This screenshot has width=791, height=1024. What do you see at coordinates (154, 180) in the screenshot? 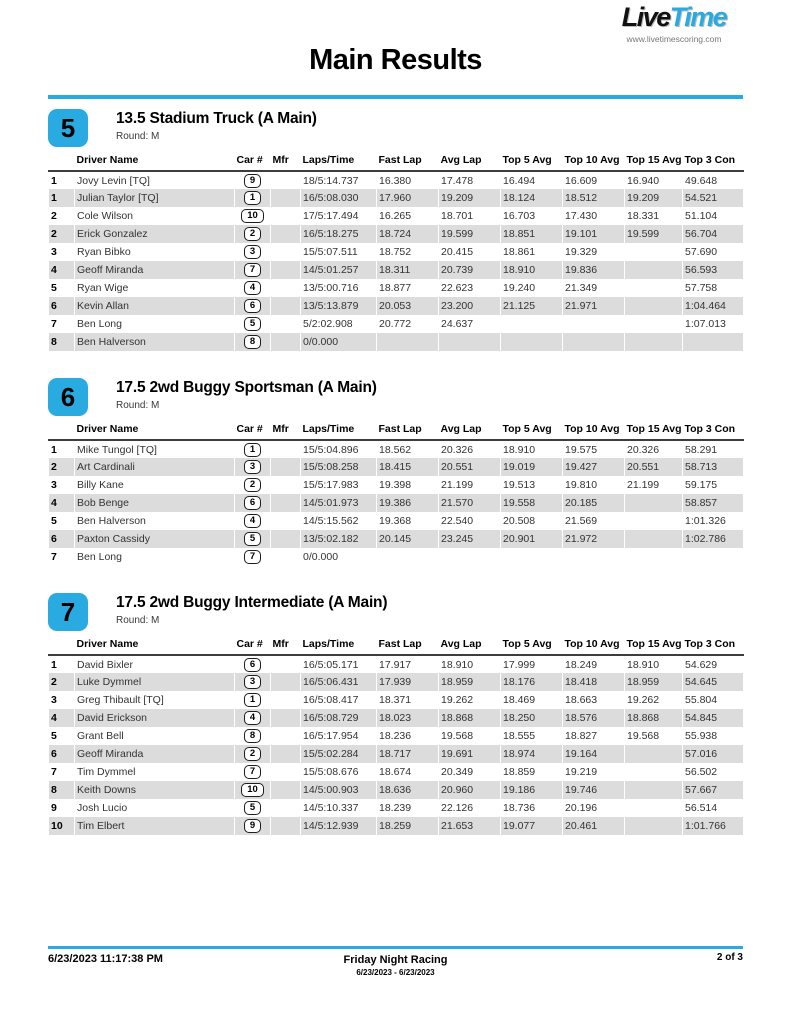
I see `cell-driver: Jovy Levin [TQ]` at bounding box center [154, 180].